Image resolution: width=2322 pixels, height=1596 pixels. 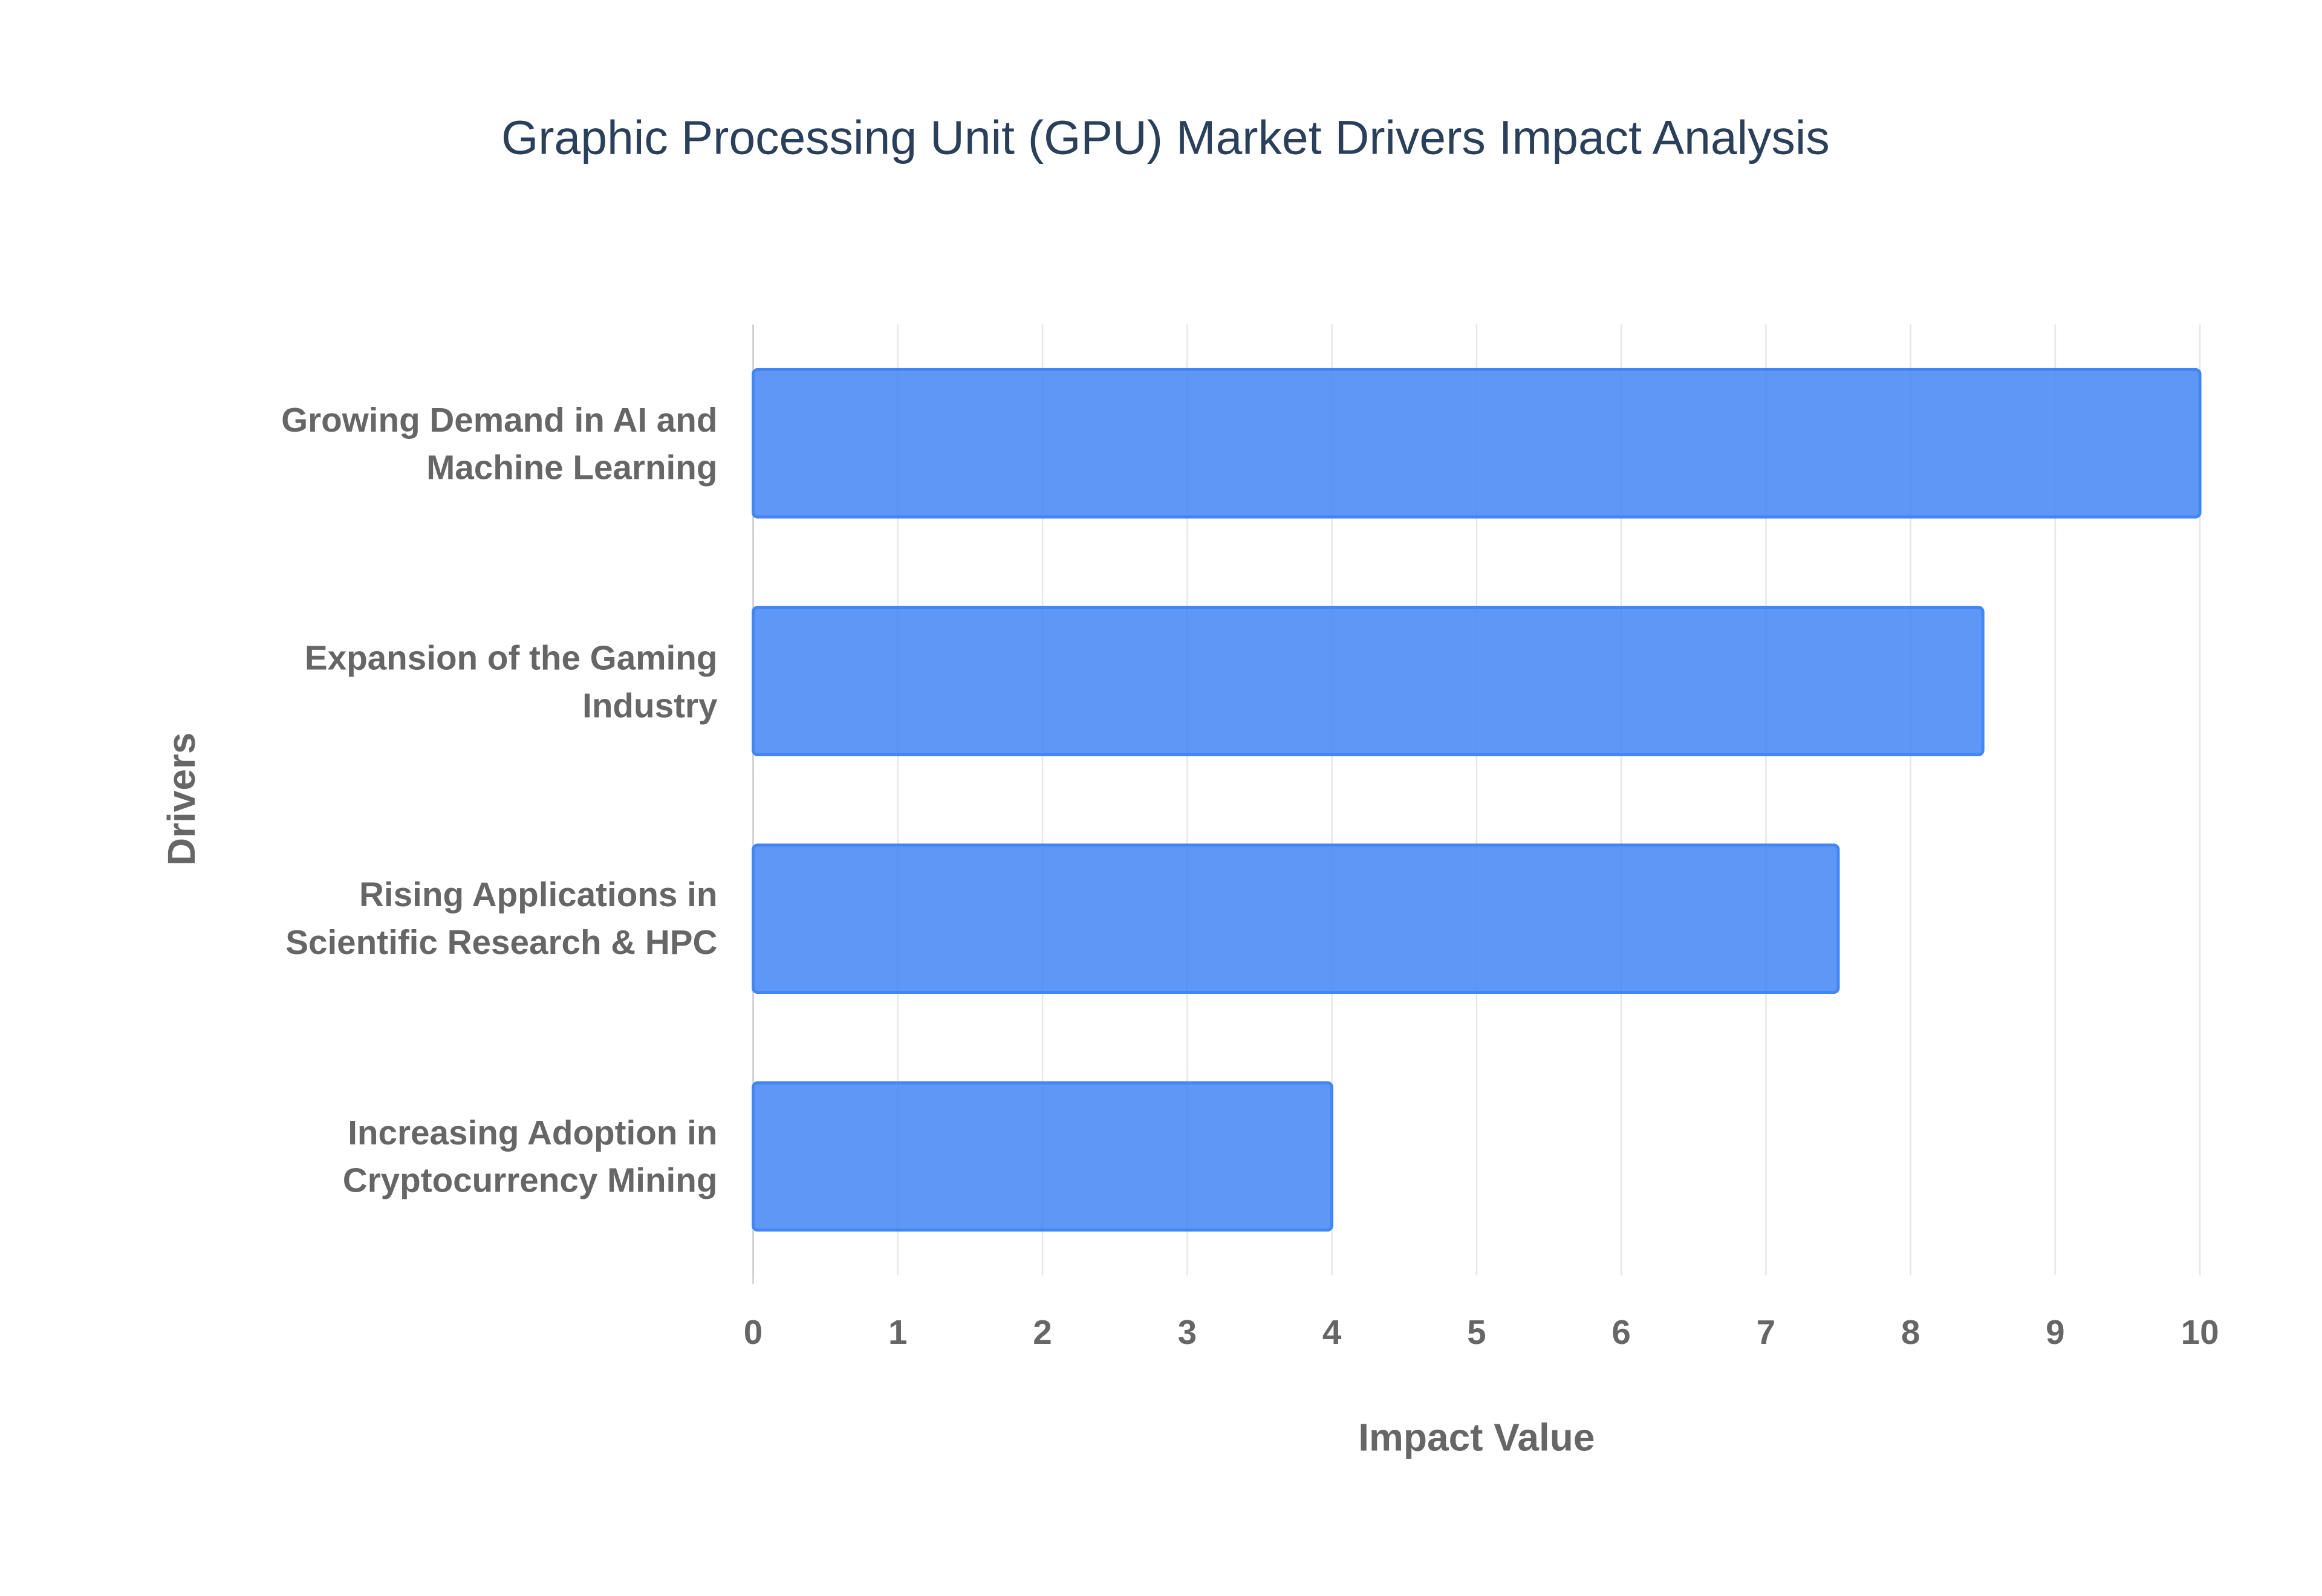 What do you see at coordinates (1477, 1332) in the screenshot?
I see `x-tick-label: 5` at bounding box center [1477, 1332].